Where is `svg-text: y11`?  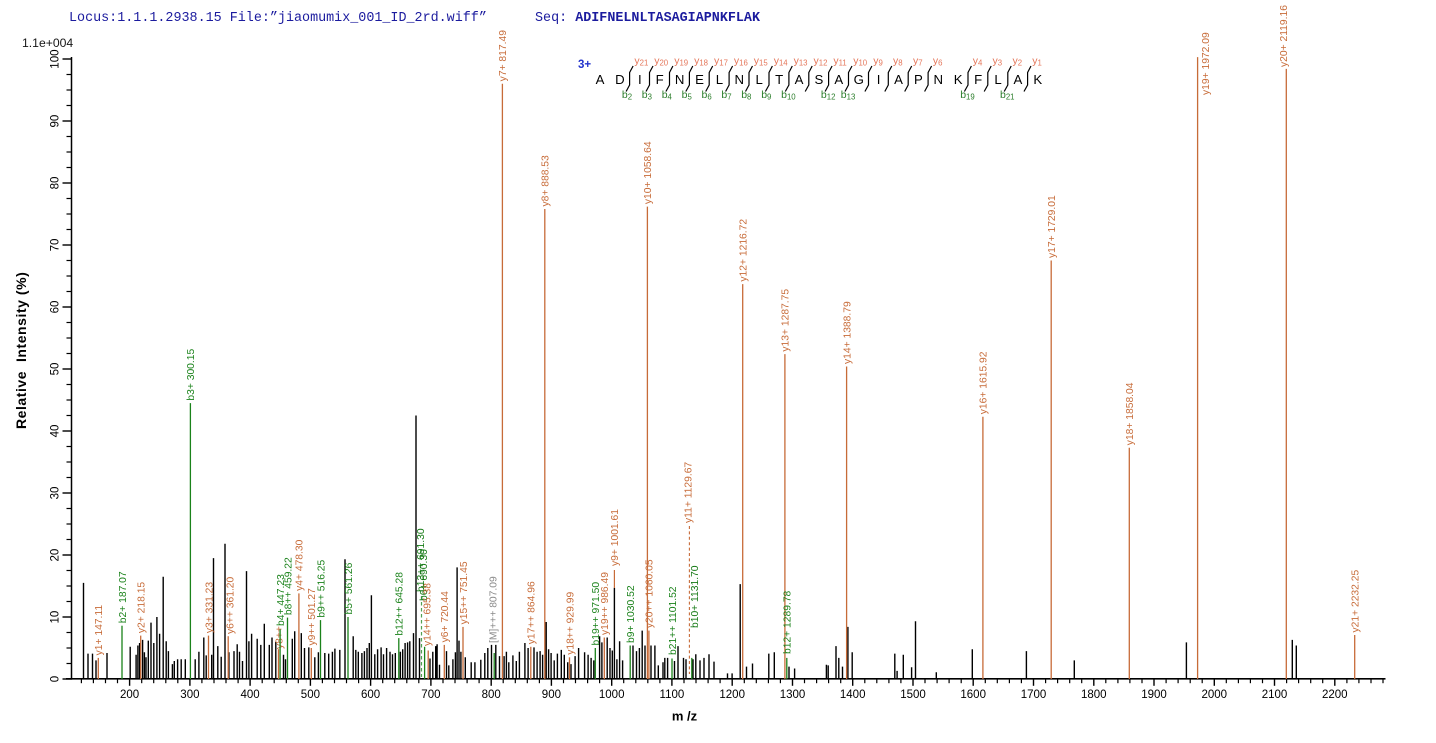
svg-text: y11 is located at coordinates (839, 61).